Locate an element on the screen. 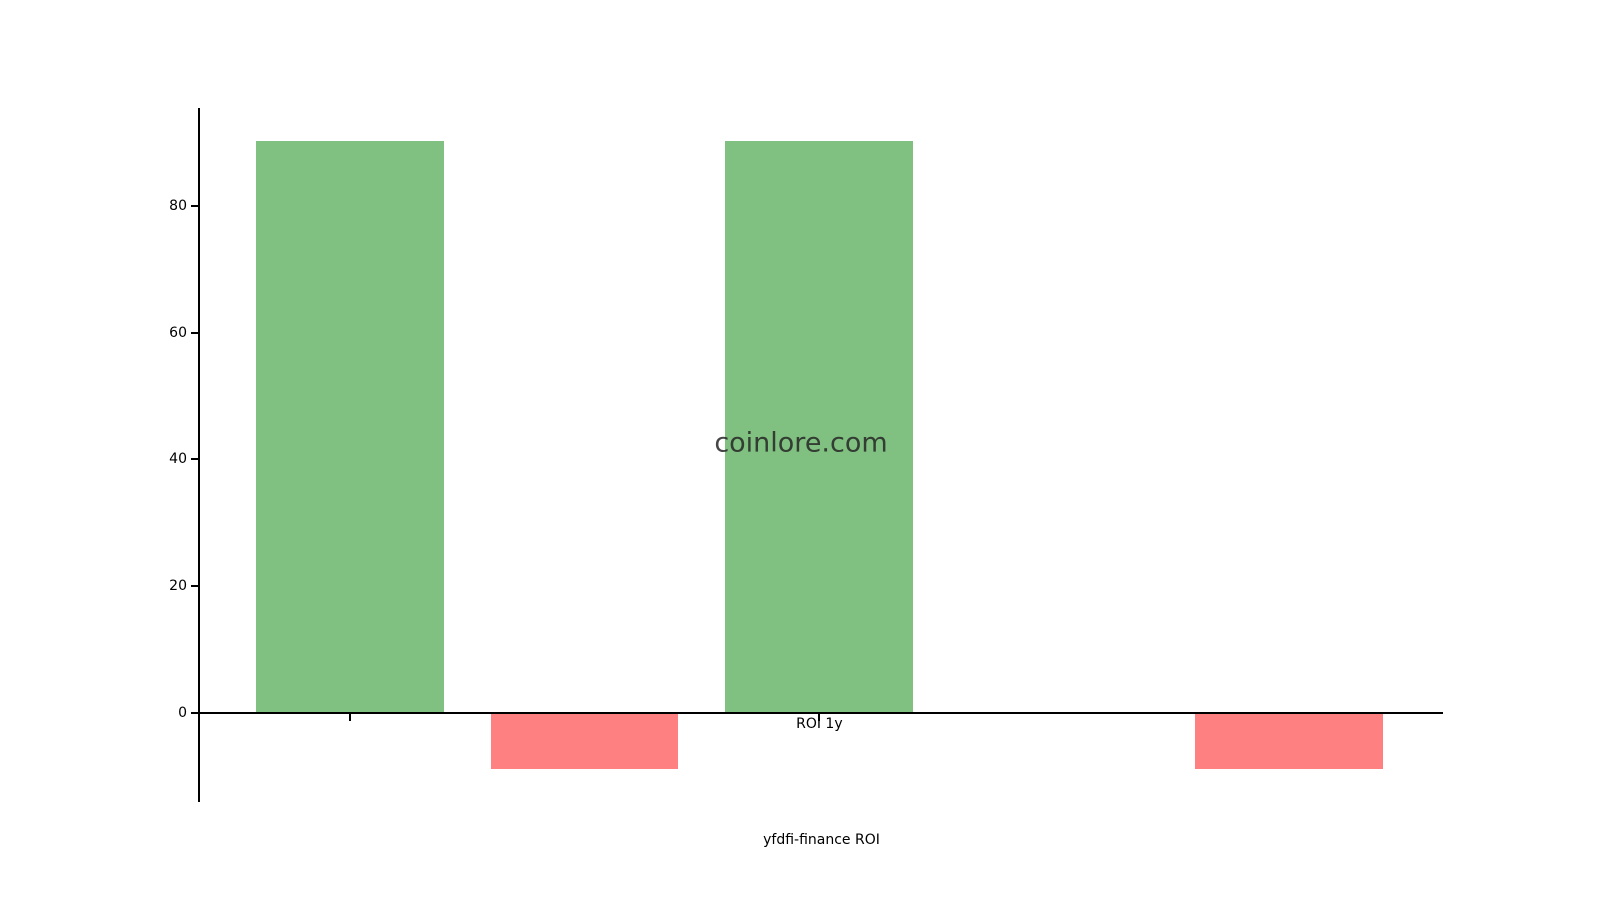  y-axis-tick-label: 60 is located at coordinates (178, 332).